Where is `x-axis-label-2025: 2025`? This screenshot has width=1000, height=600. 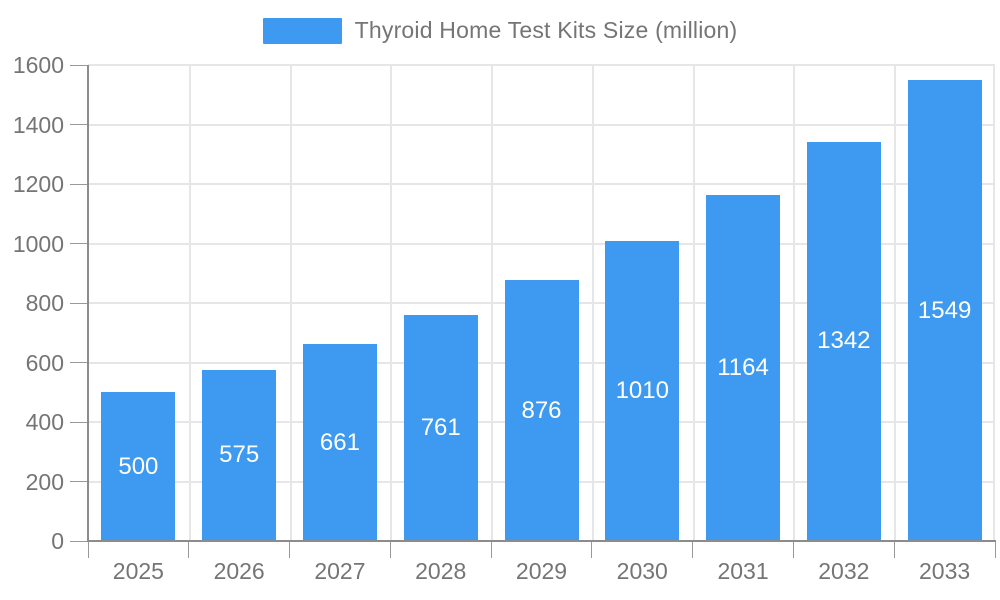
x-axis-label-2025: 2025 is located at coordinates (138, 571).